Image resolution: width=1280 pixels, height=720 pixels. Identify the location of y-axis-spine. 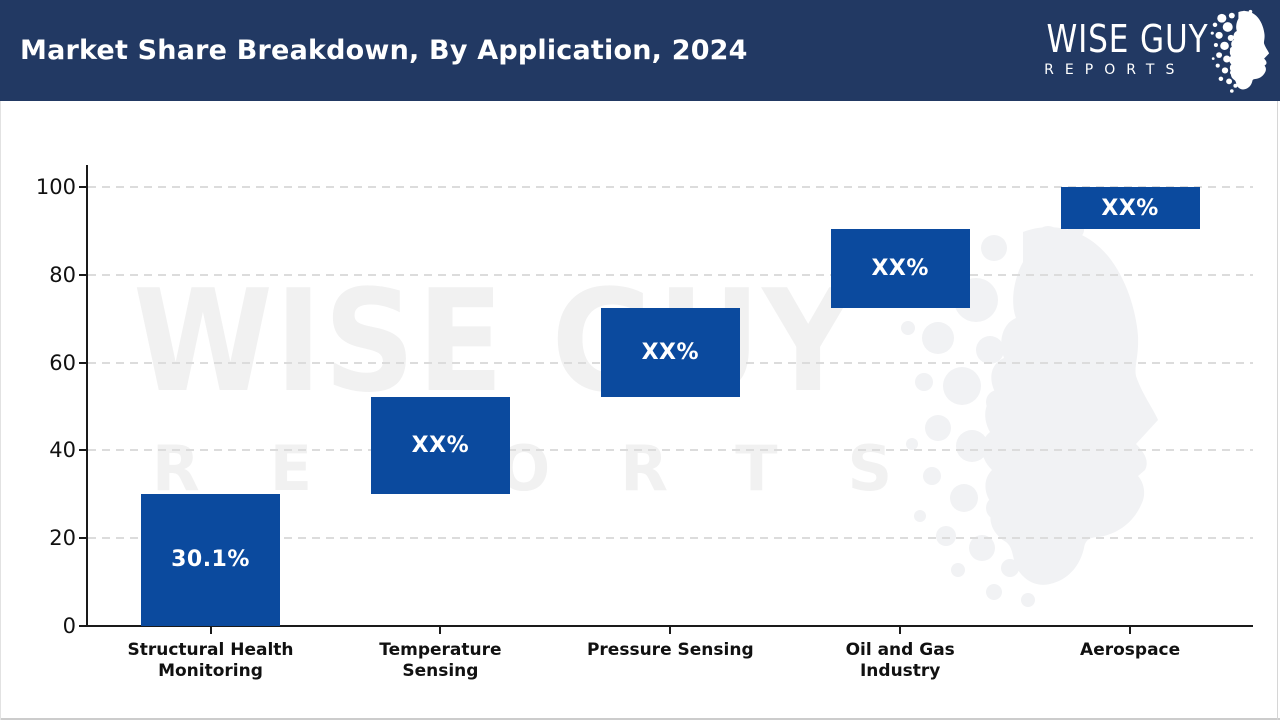
(87, 396).